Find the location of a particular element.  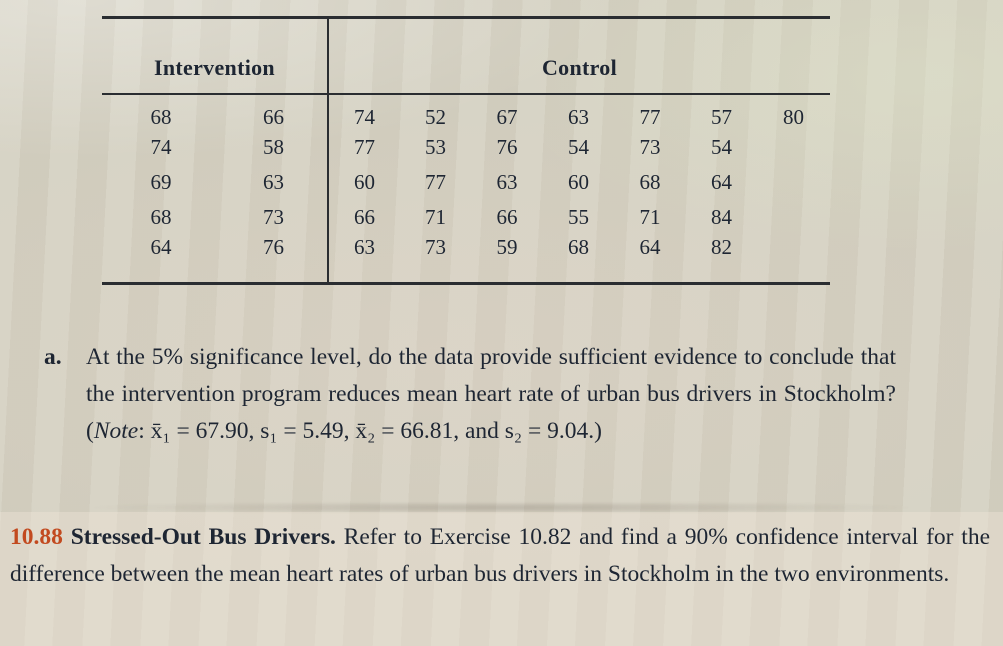

part-a-label: a. is located at coordinates (53, 357).